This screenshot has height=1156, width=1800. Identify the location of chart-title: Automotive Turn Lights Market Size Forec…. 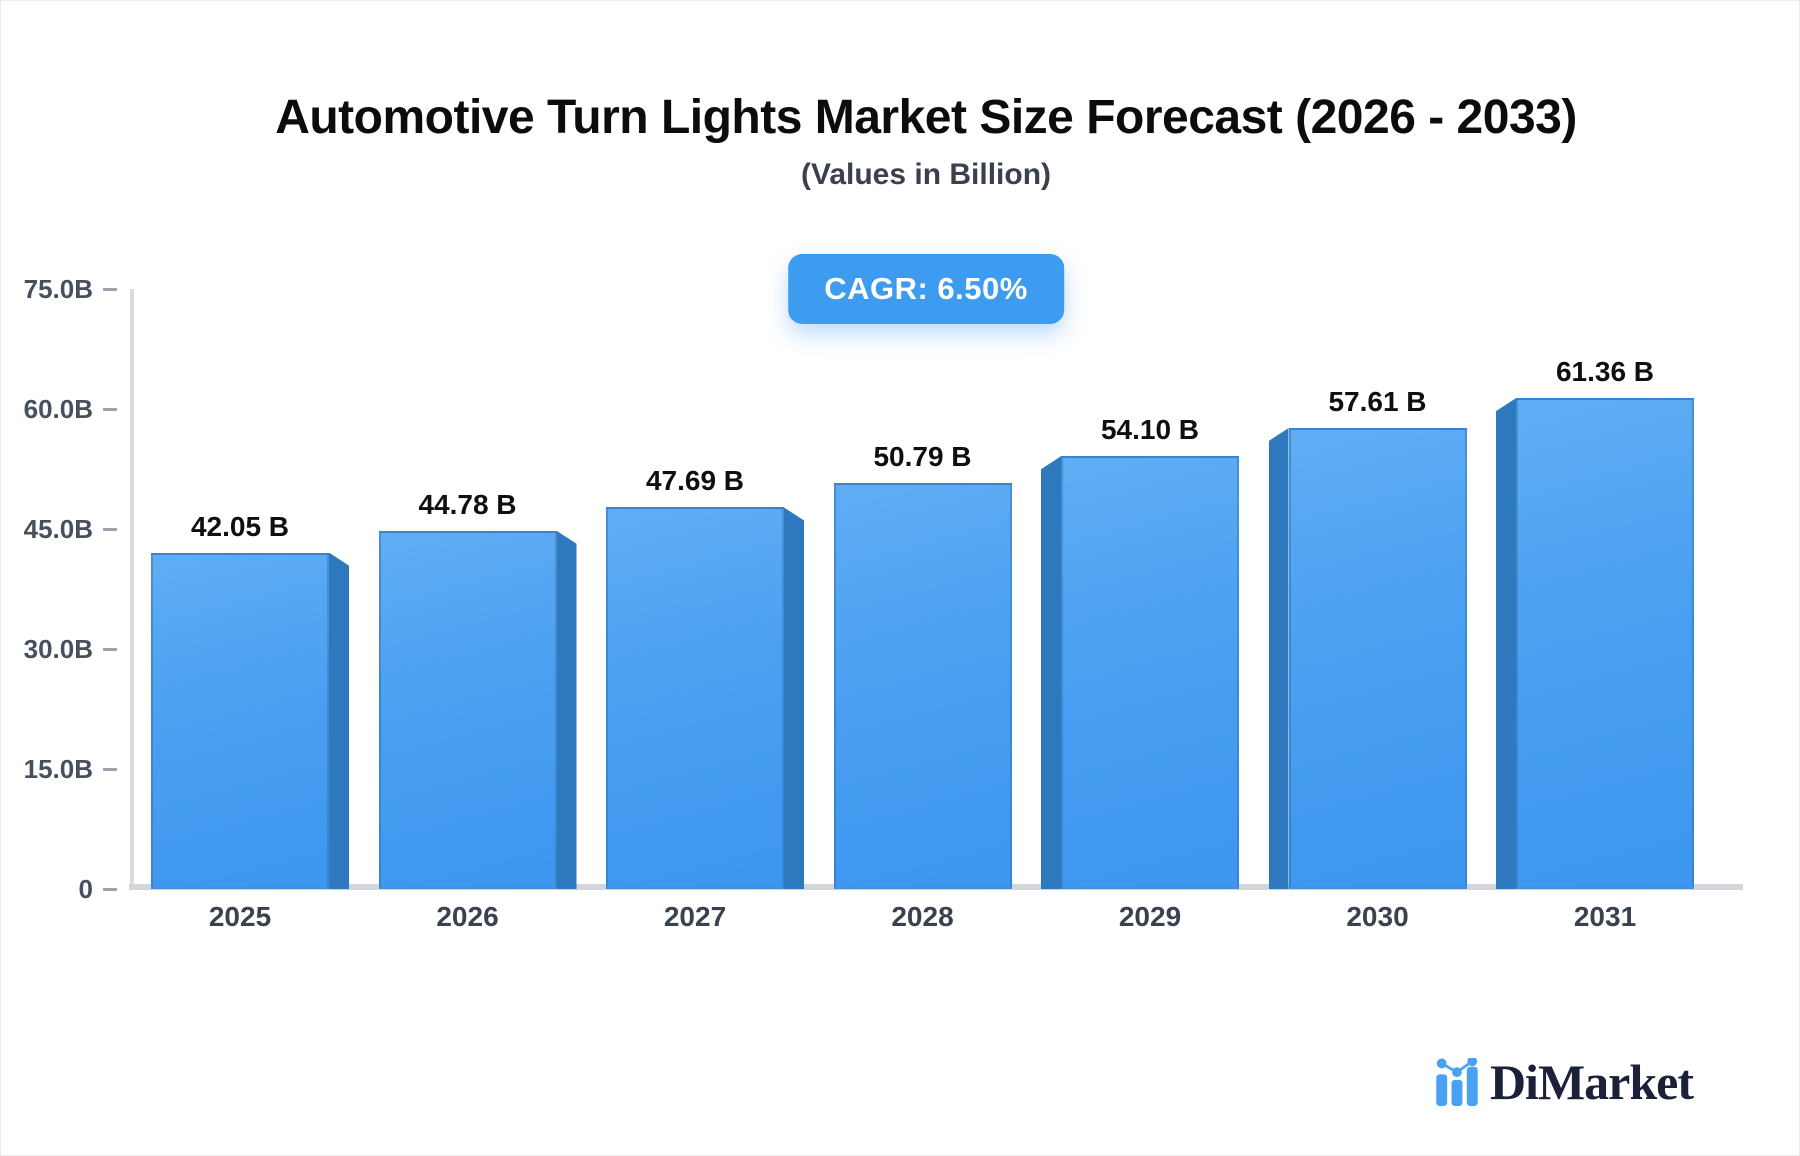
(926, 117).